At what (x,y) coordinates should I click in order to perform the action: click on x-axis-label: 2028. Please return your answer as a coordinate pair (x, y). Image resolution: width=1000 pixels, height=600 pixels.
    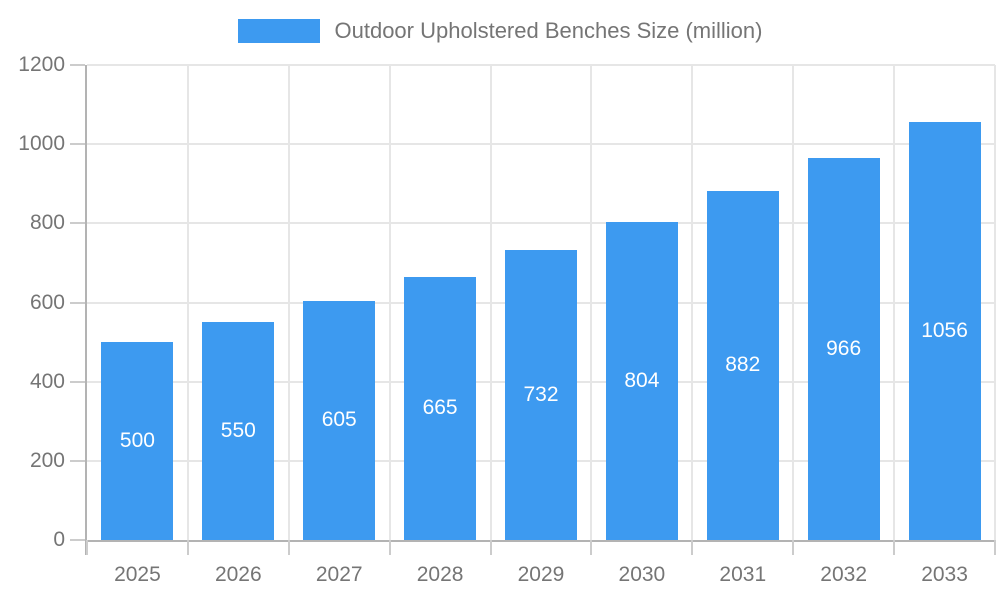
    Looking at the image, I should click on (440, 574).